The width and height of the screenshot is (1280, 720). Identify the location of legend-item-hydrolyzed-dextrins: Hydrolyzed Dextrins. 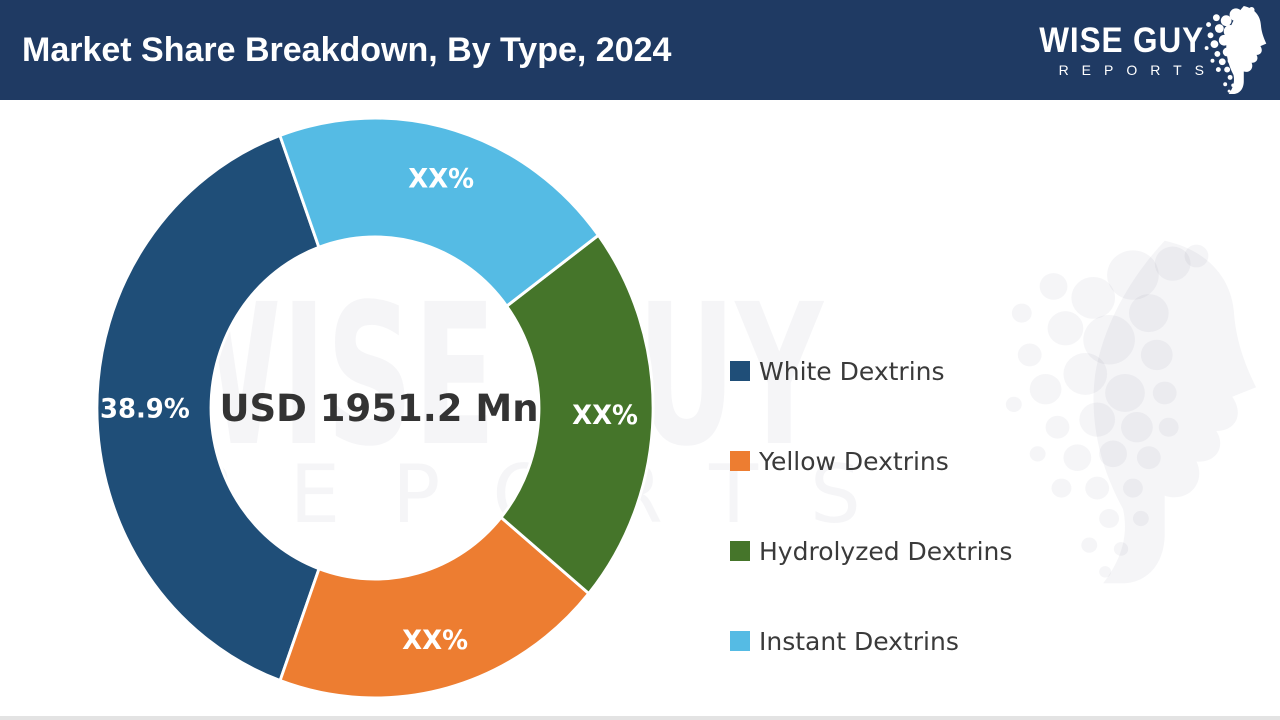
(871, 551).